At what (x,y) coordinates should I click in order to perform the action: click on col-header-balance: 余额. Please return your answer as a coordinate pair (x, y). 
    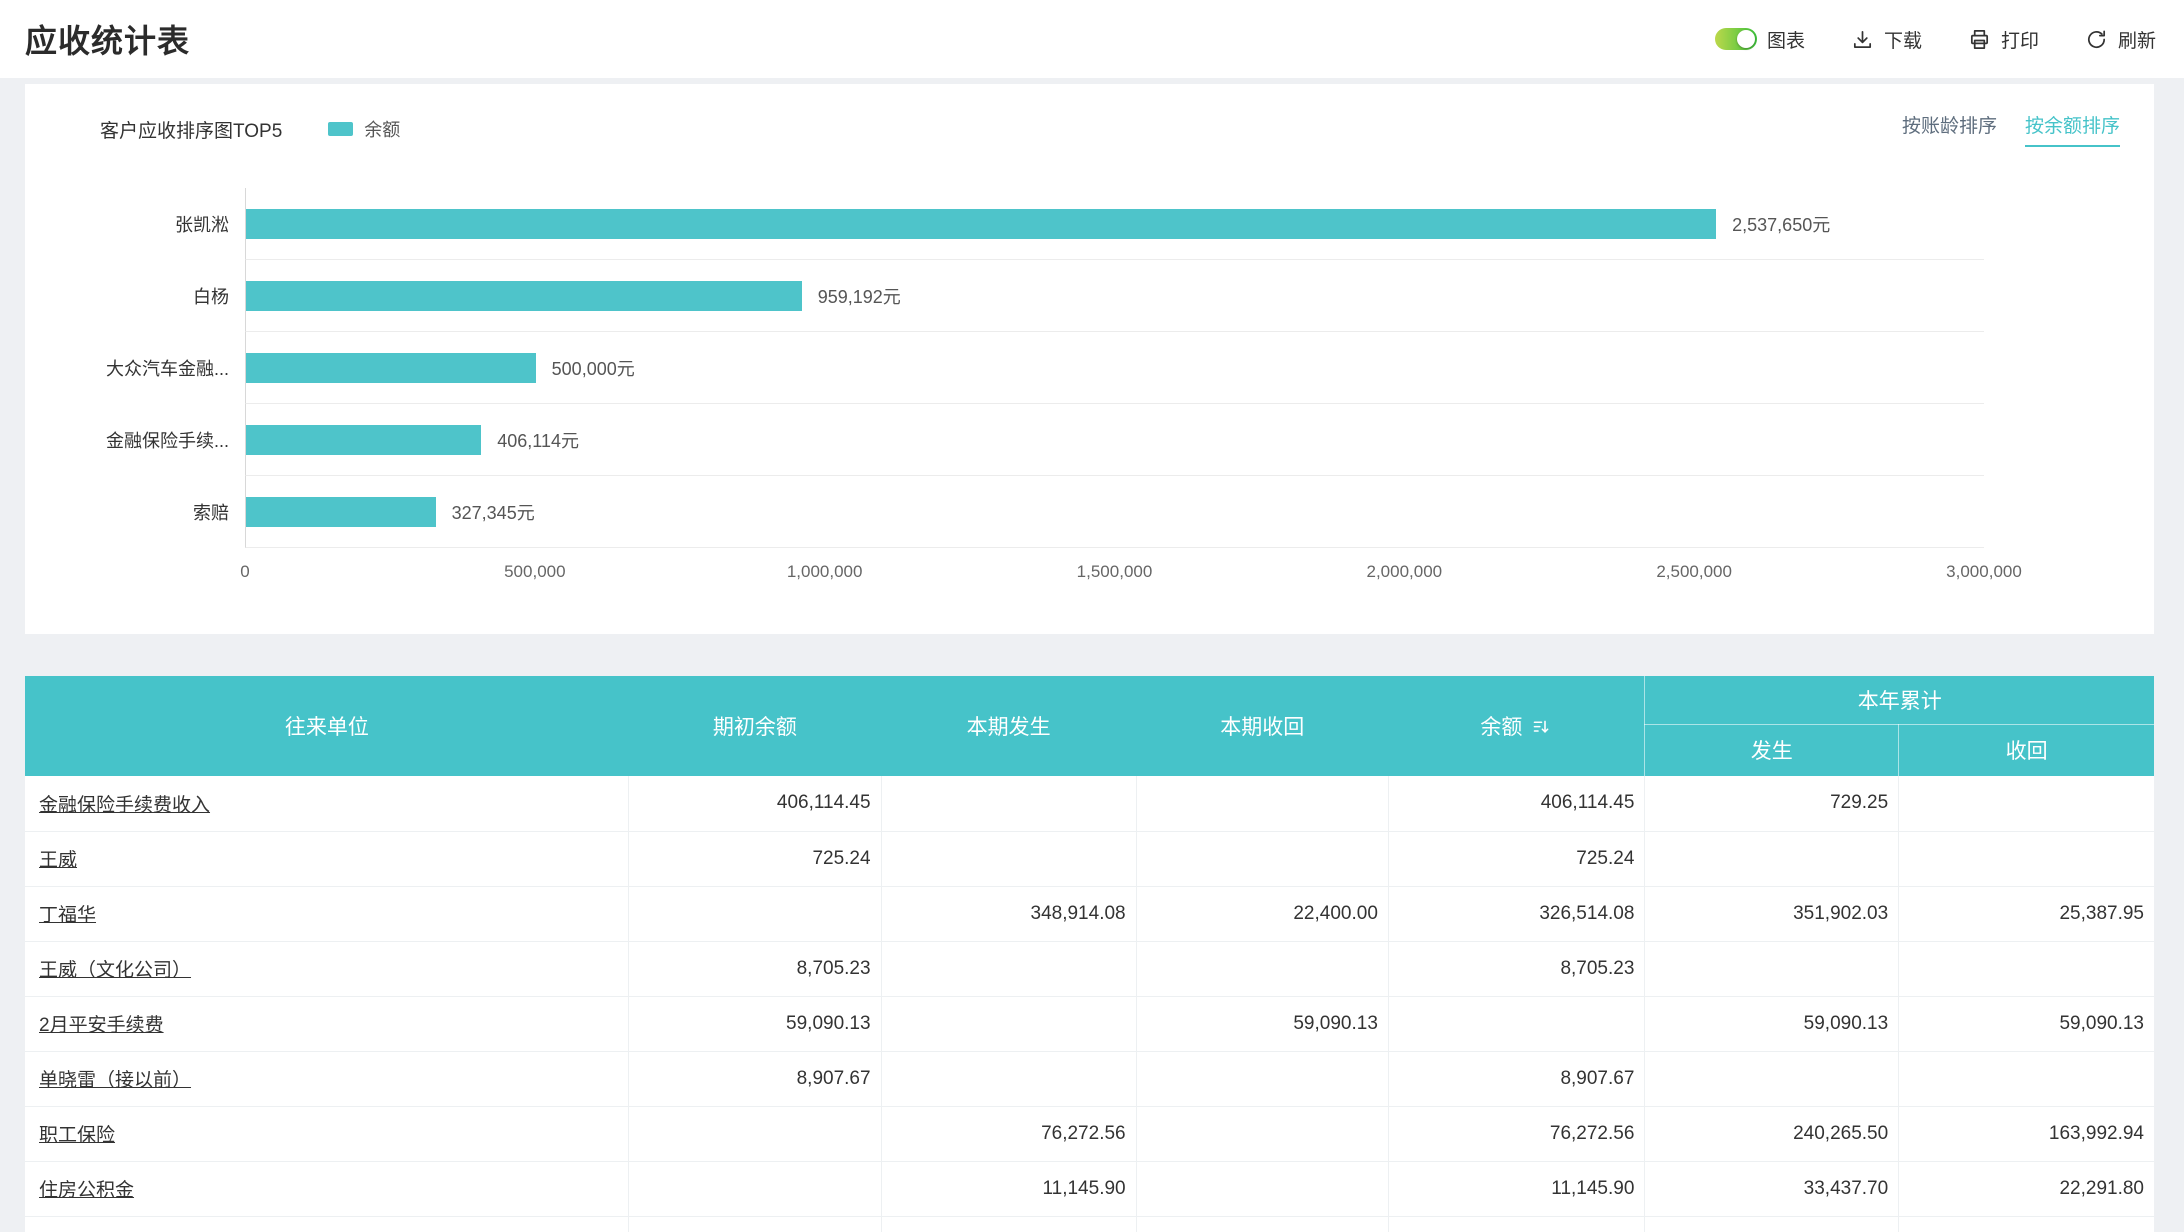
    Looking at the image, I should click on (1516, 726).